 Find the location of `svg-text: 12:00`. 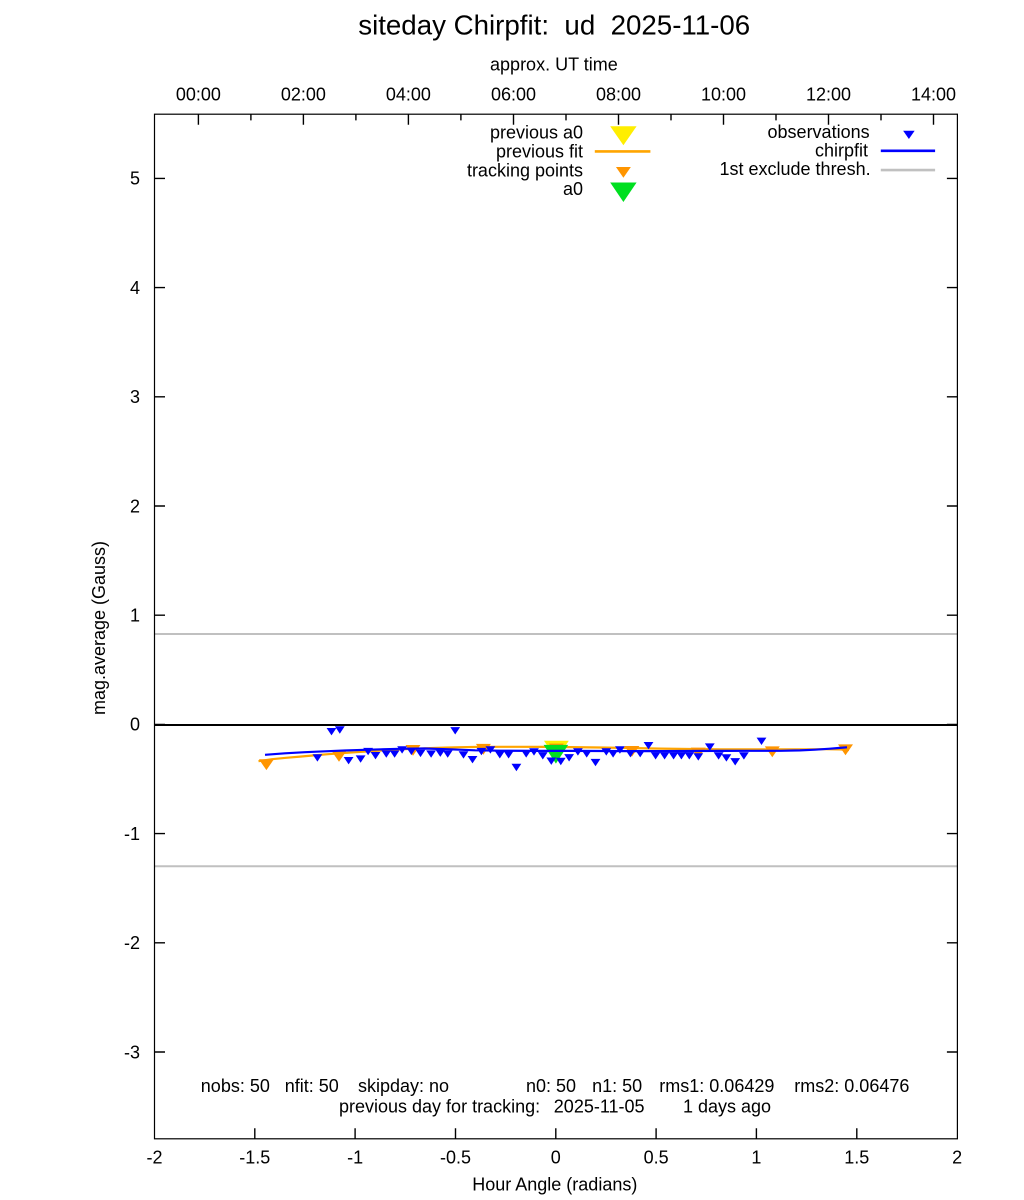

svg-text: 12:00 is located at coordinates (828, 94).